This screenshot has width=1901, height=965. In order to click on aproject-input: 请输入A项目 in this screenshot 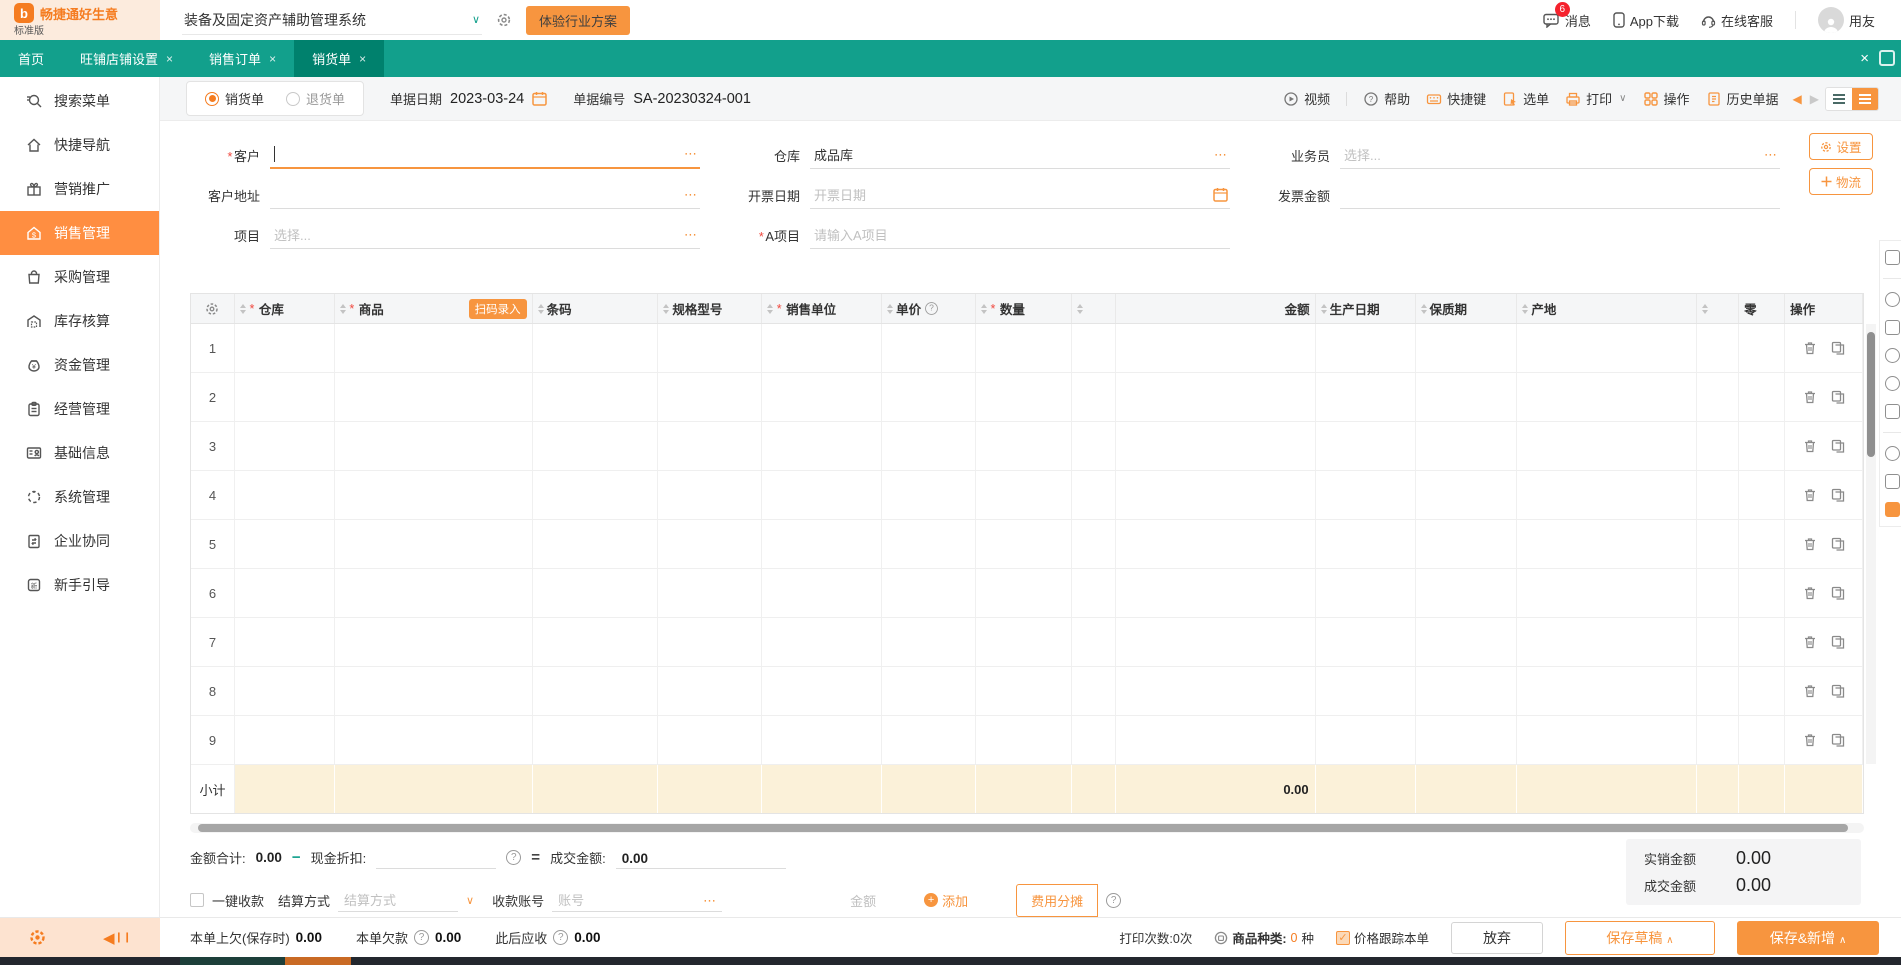, I will do `click(1020, 235)`.